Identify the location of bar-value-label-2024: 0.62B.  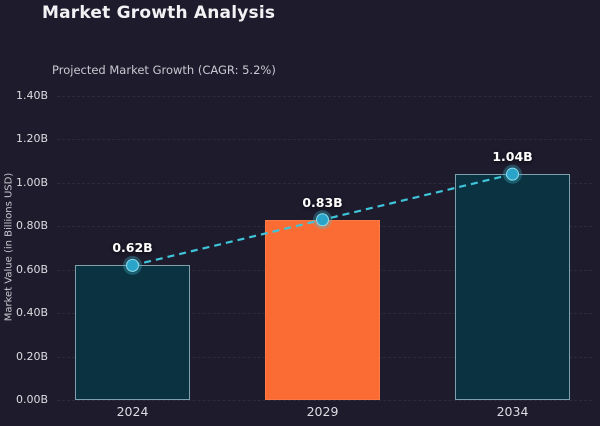
(132, 248).